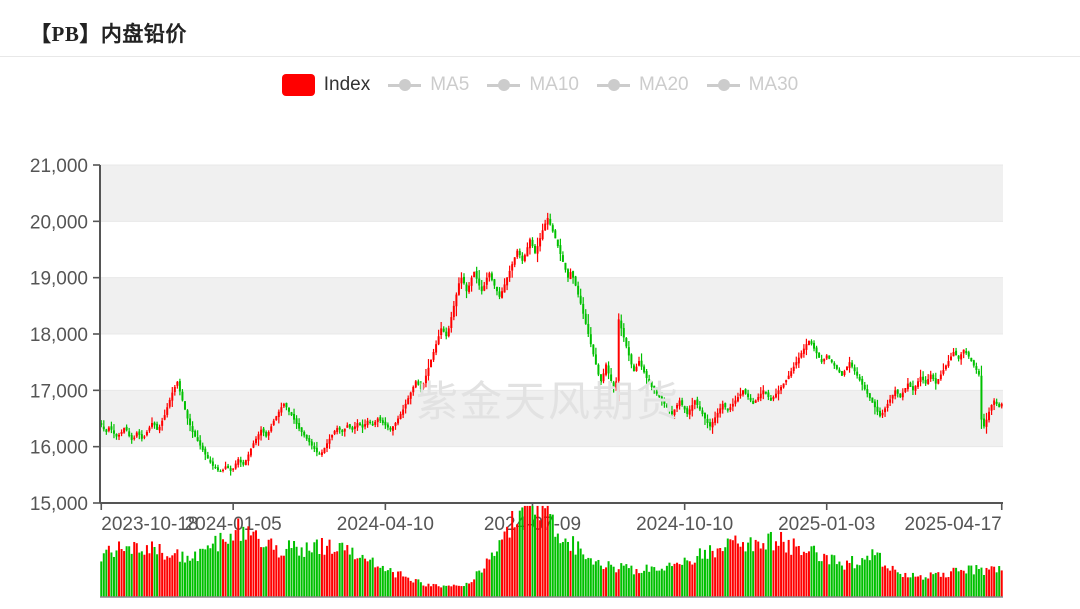 This screenshot has height=609, width=1080. Describe the element at coordinates (642, 85) in the screenshot. I see `legend-item-ma20: MA20` at that location.